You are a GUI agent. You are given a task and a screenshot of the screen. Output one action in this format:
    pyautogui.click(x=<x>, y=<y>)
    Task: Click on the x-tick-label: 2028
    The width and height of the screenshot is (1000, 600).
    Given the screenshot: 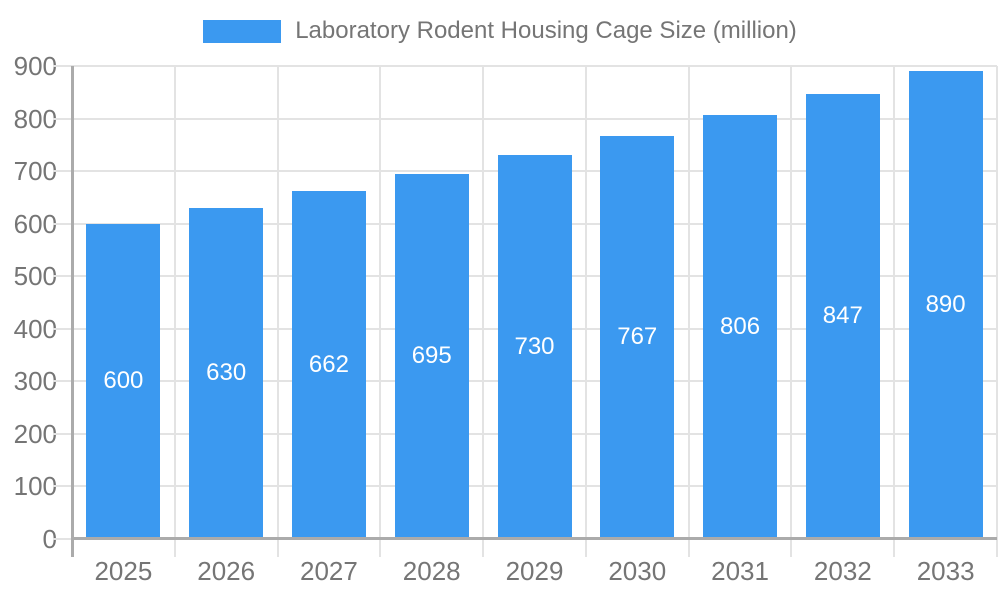 What is the action you would take?
    pyautogui.click(x=431, y=571)
    